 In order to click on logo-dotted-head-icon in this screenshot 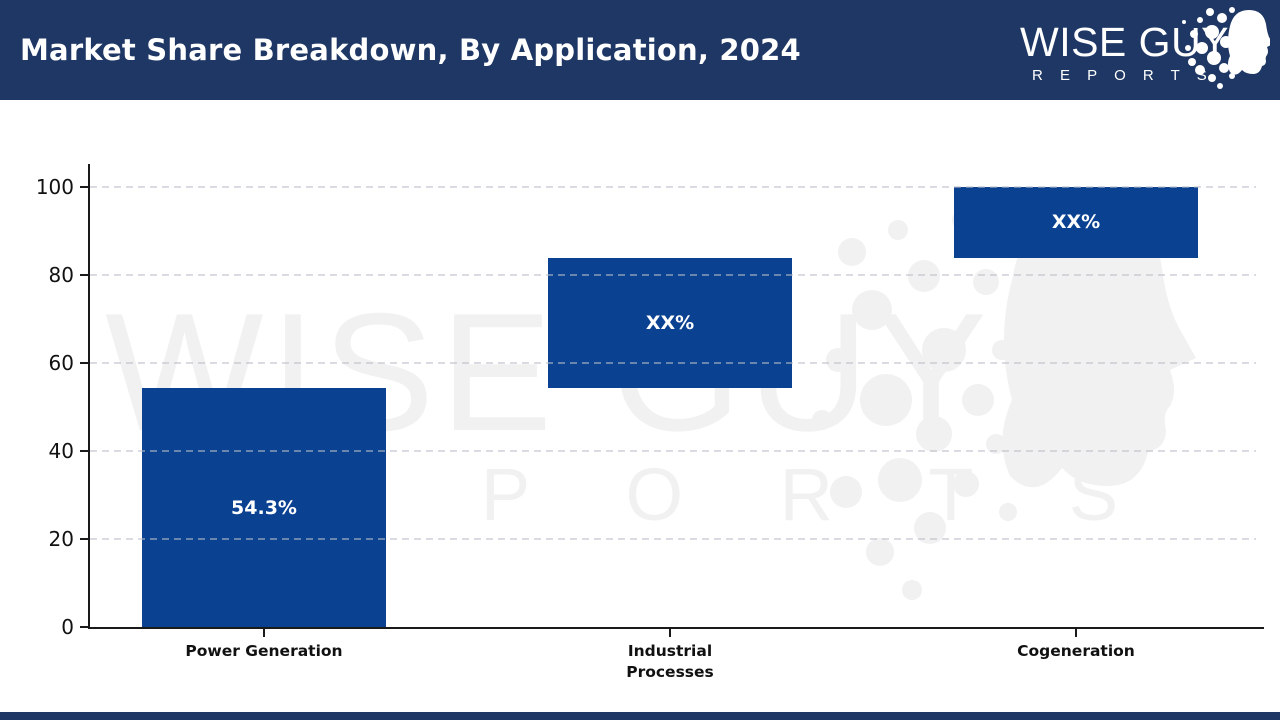, I will do `click(1226, 48)`.